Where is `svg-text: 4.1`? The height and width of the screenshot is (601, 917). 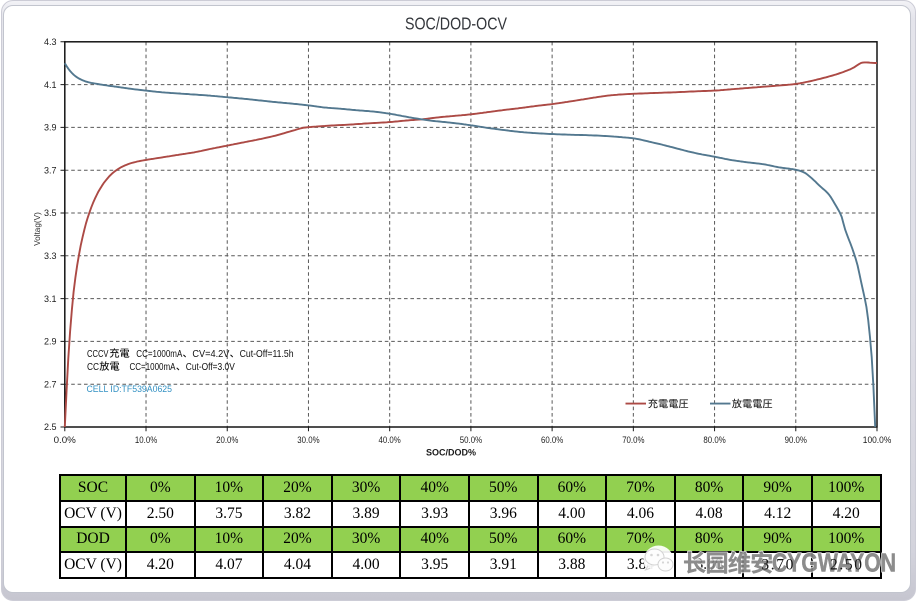
svg-text: 4.1 is located at coordinates (50, 85).